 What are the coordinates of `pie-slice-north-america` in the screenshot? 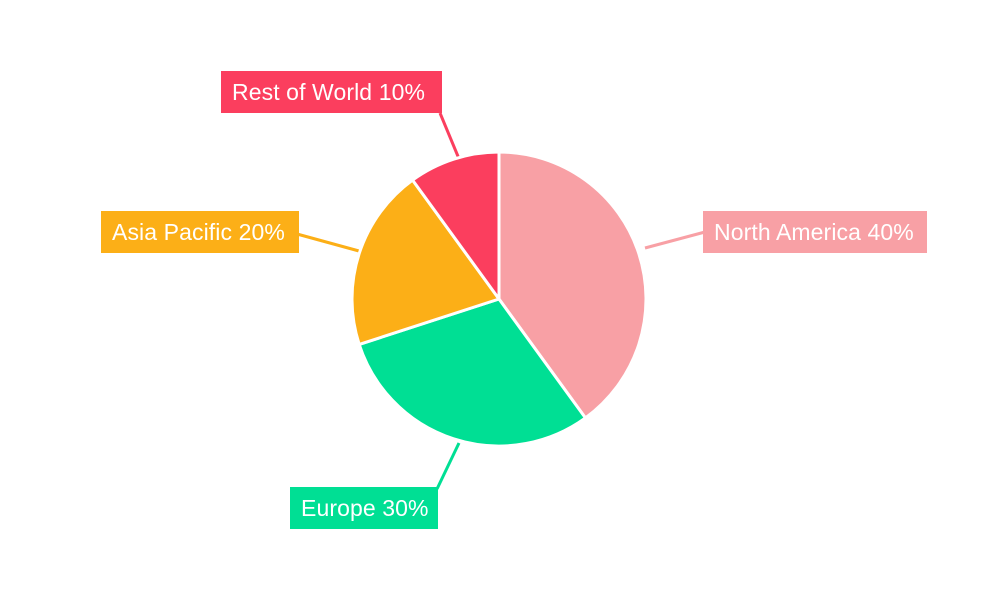 It's located at (572, 285).